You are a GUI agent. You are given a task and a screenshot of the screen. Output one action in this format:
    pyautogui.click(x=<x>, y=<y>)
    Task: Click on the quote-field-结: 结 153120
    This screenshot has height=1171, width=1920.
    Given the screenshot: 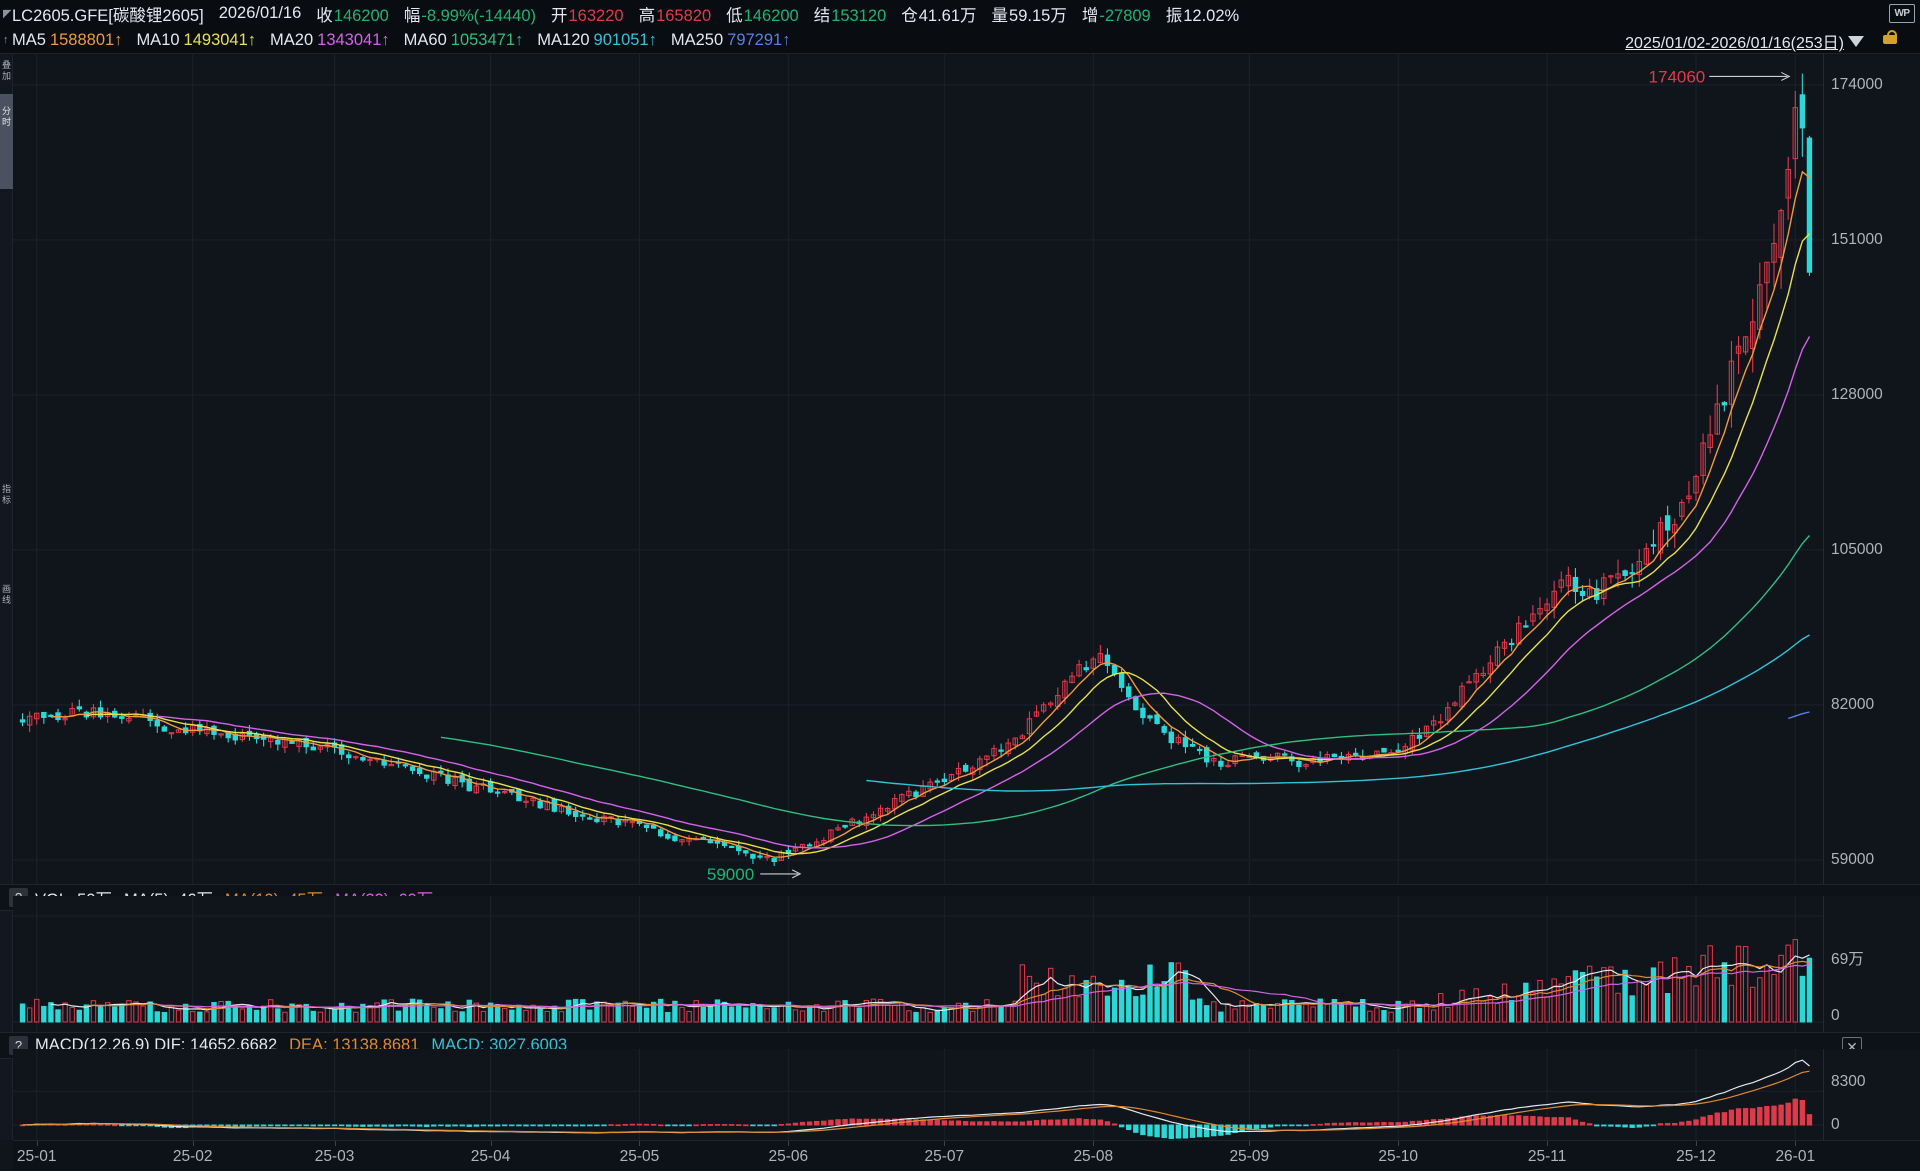 What is the action you would take?
    pyautogui.click(x=850, y=14)
    